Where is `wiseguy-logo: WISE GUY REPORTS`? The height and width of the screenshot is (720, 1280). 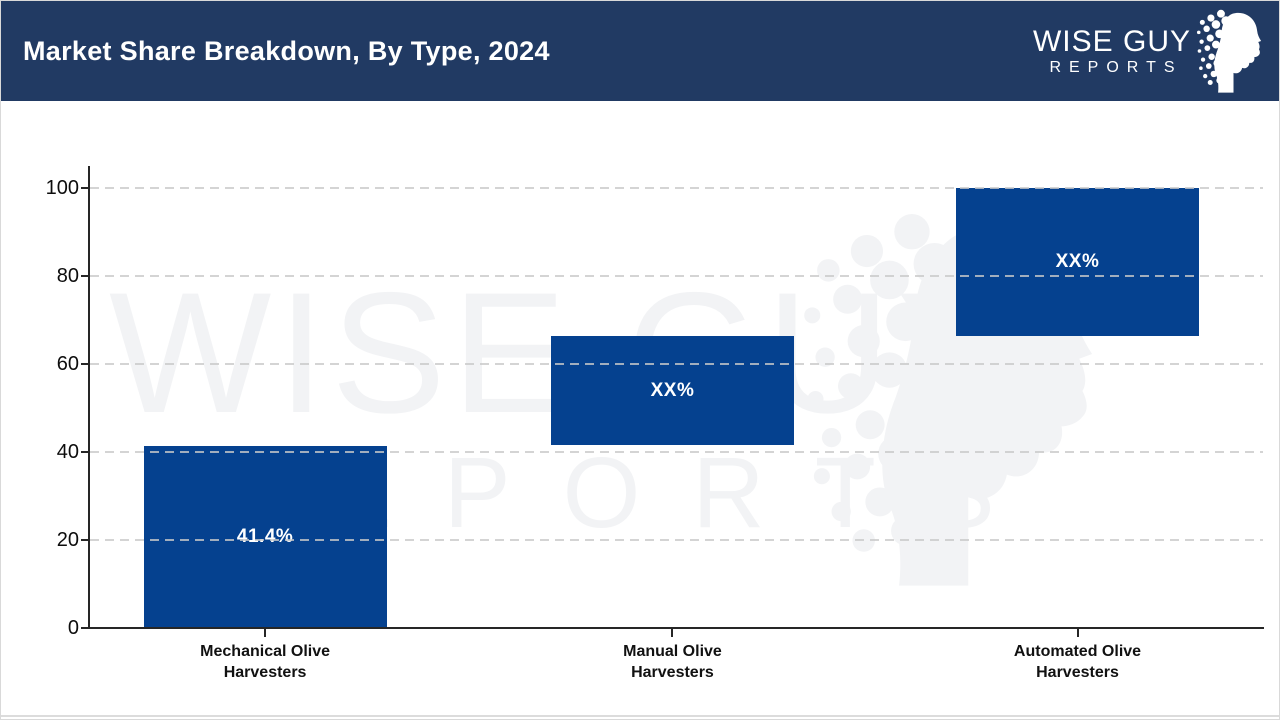
wiseguy-logo: WISE GUY REPORTS is located at coordinates (1150, 51).